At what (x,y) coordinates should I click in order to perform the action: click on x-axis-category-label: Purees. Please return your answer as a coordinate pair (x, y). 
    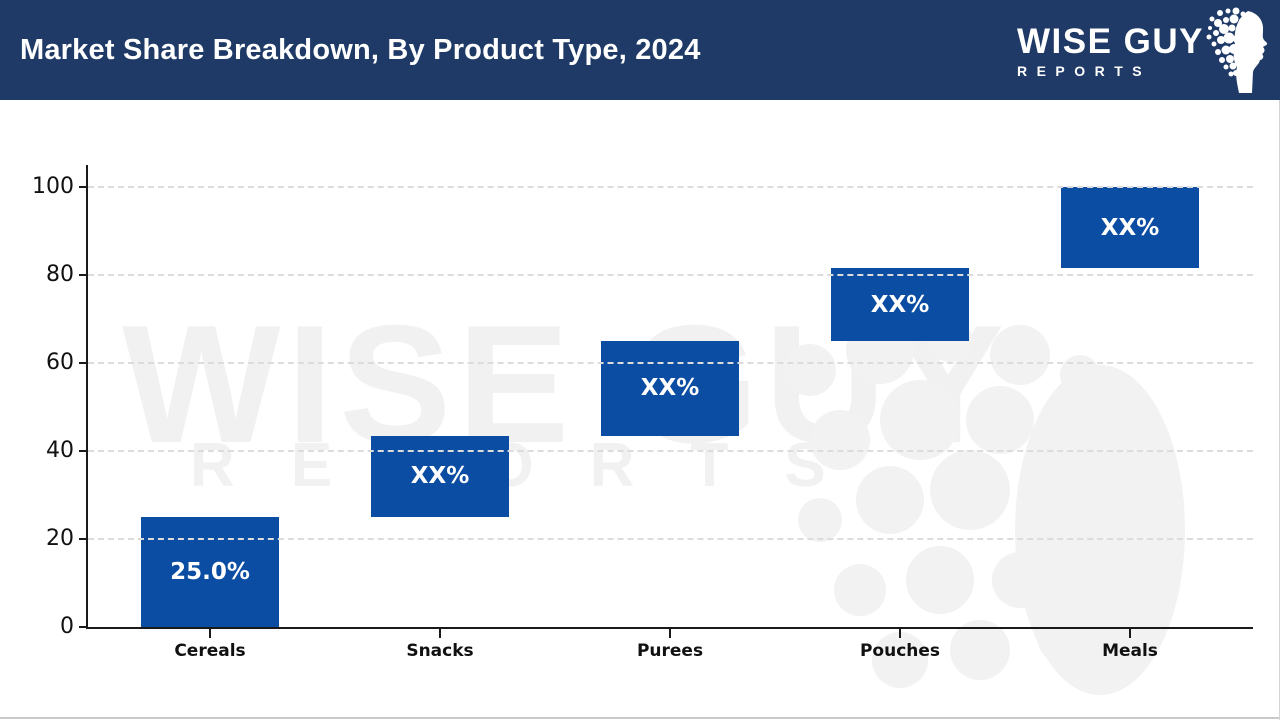
    Looking at the image, I should click on (670, 651).